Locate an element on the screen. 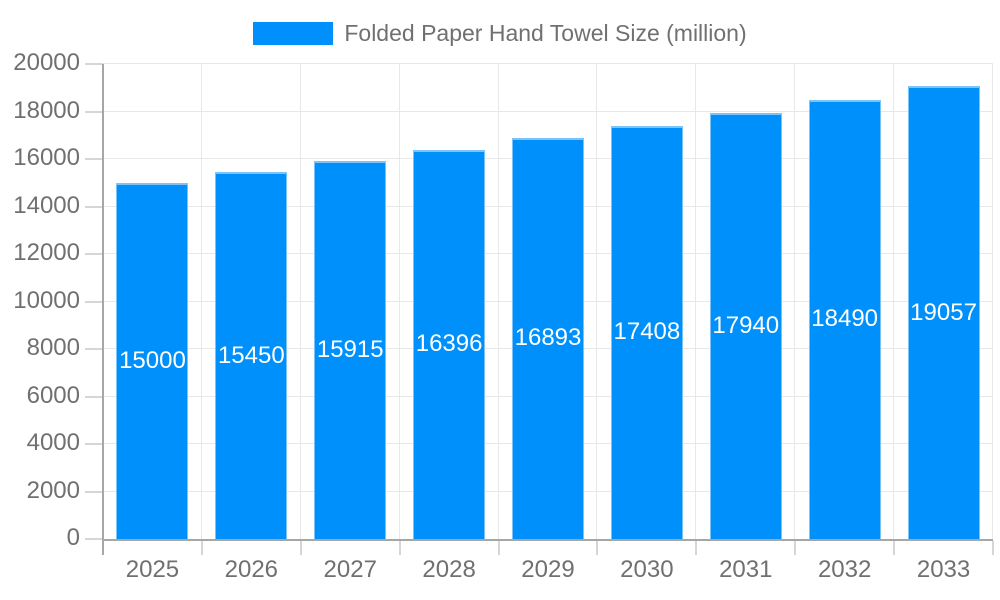  y-axis-tick-label: 12000 is located at coordinates (46, 252).